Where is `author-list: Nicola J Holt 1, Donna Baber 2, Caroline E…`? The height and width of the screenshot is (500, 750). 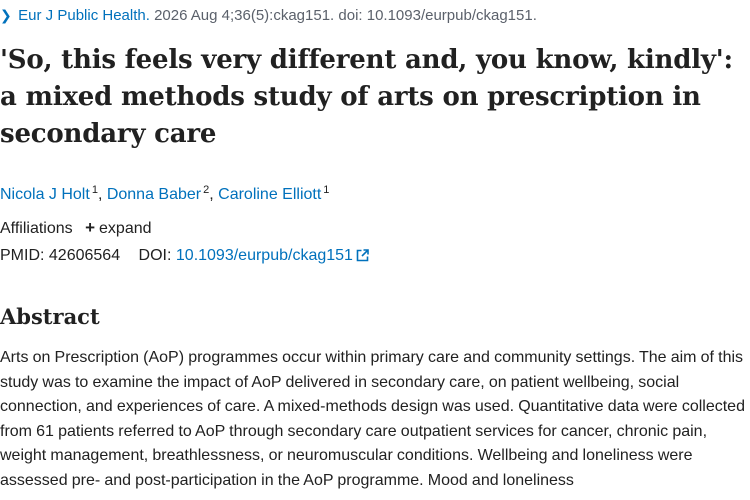 author-list: Nicola J Holt 1, Donna Baber 2, Caroline E… is located at coordinates (165, 193).